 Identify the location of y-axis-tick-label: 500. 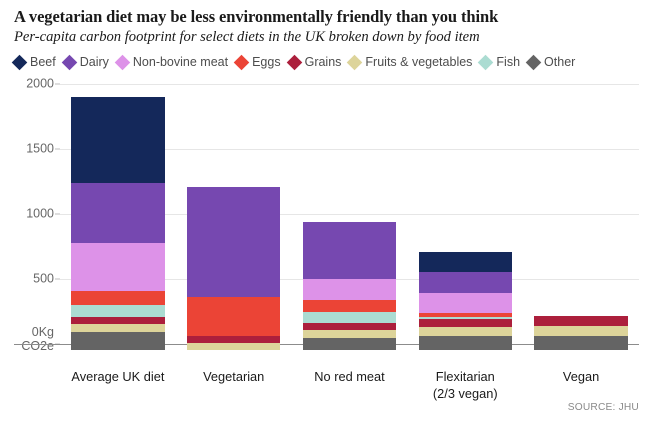
(43, 278).